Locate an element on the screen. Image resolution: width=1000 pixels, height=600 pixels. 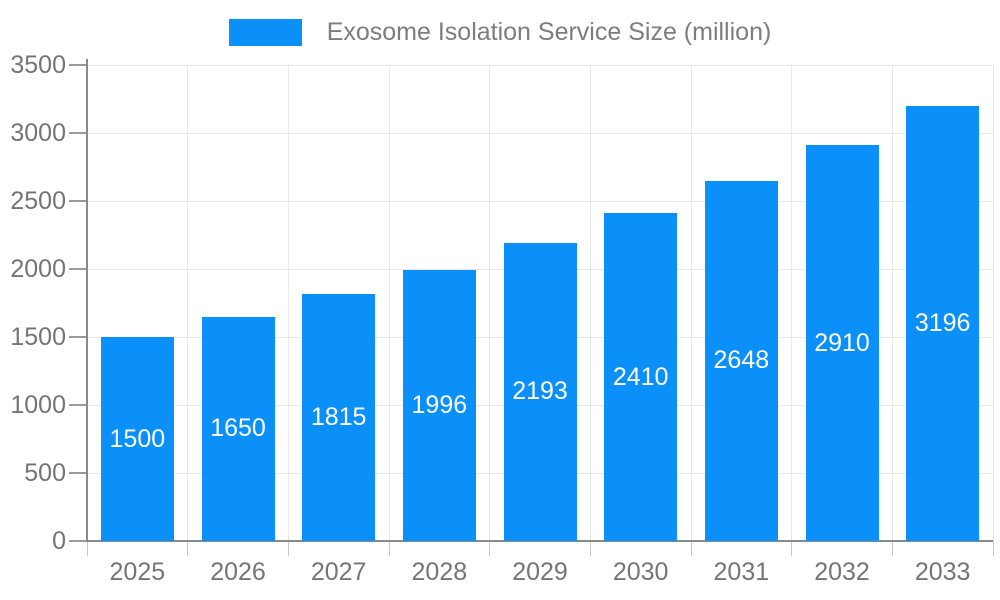
bar-value-label: 1650 is located at coordinates (238, 428).